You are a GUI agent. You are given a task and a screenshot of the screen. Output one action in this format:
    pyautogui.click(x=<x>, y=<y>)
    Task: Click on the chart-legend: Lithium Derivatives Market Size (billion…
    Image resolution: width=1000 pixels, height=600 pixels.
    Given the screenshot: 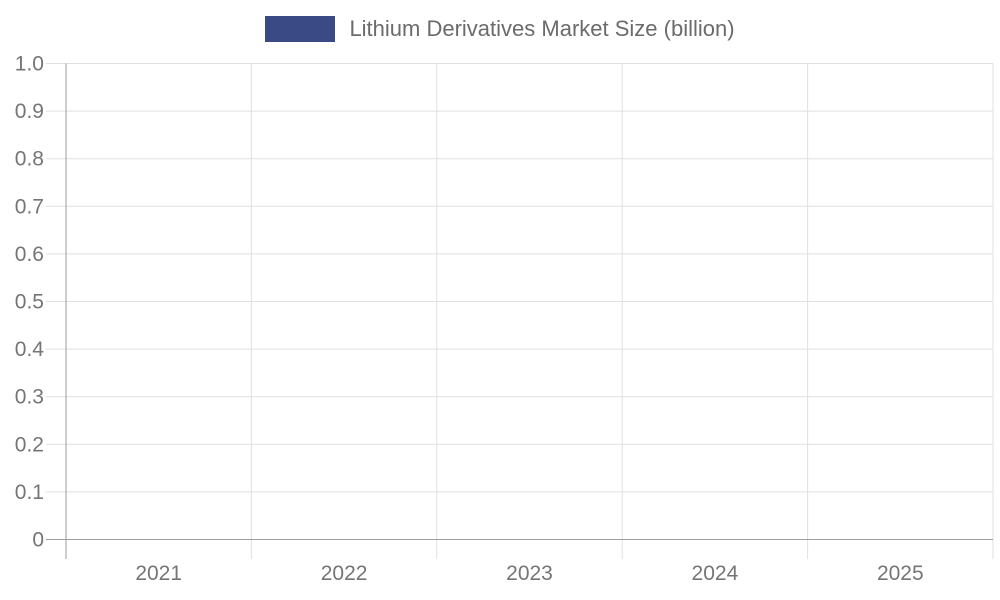 What is the action you would take?
    pyautogui.click(x=500, y=29)
    